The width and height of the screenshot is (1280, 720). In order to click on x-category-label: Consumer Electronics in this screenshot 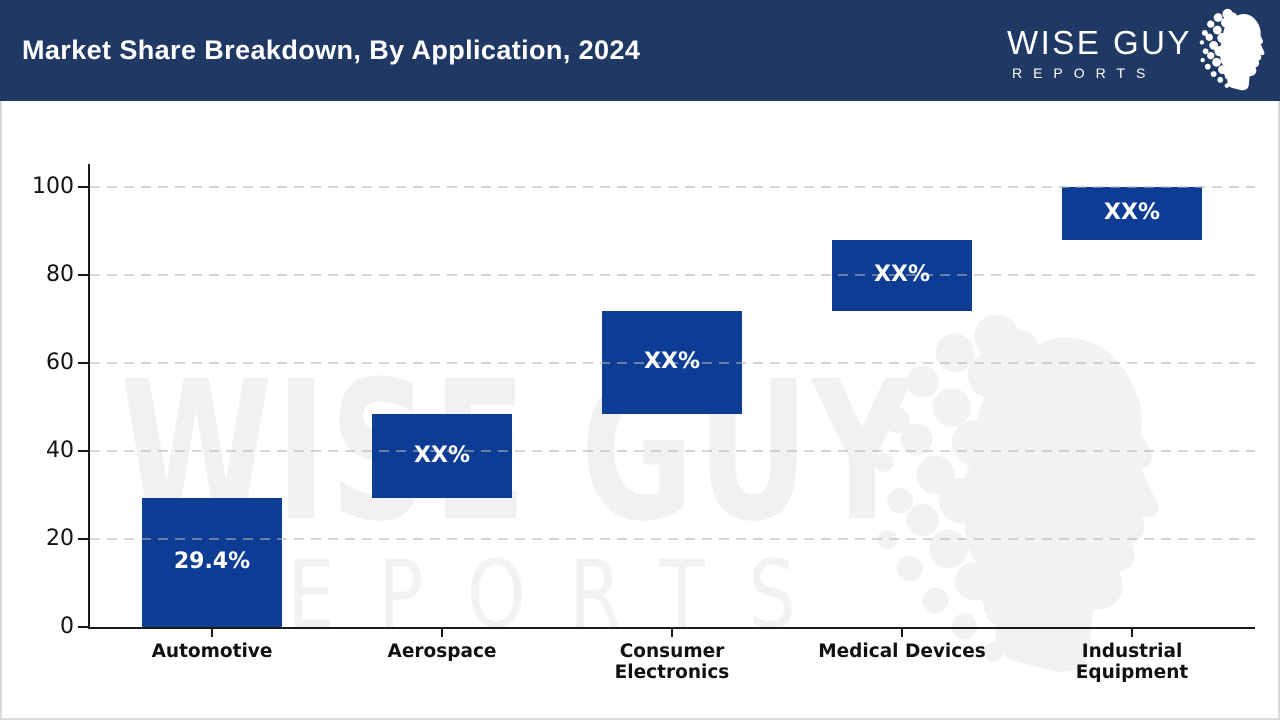, I will do `click(672, 662)`.